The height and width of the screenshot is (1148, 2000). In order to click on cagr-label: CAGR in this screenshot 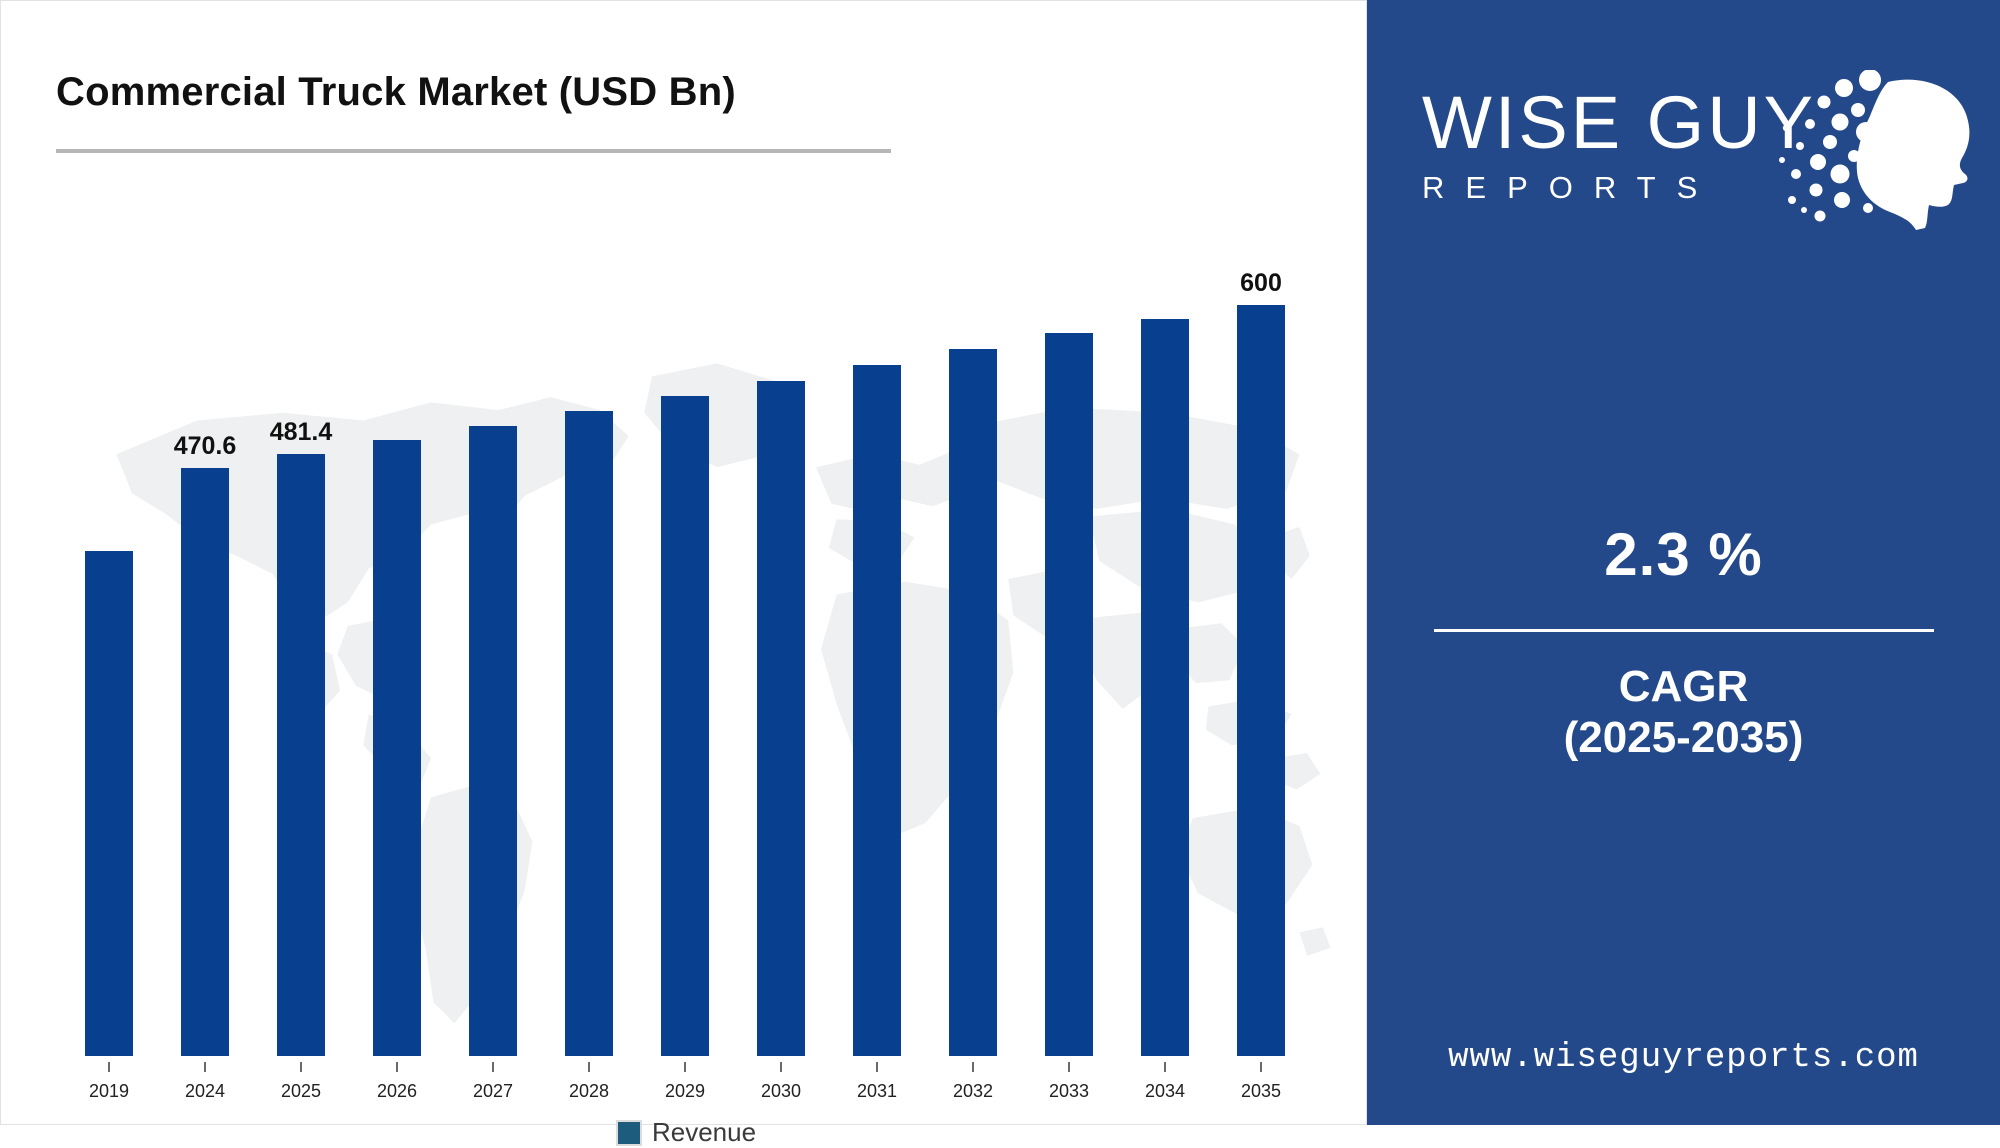, I will do `click(1683, 686)`.